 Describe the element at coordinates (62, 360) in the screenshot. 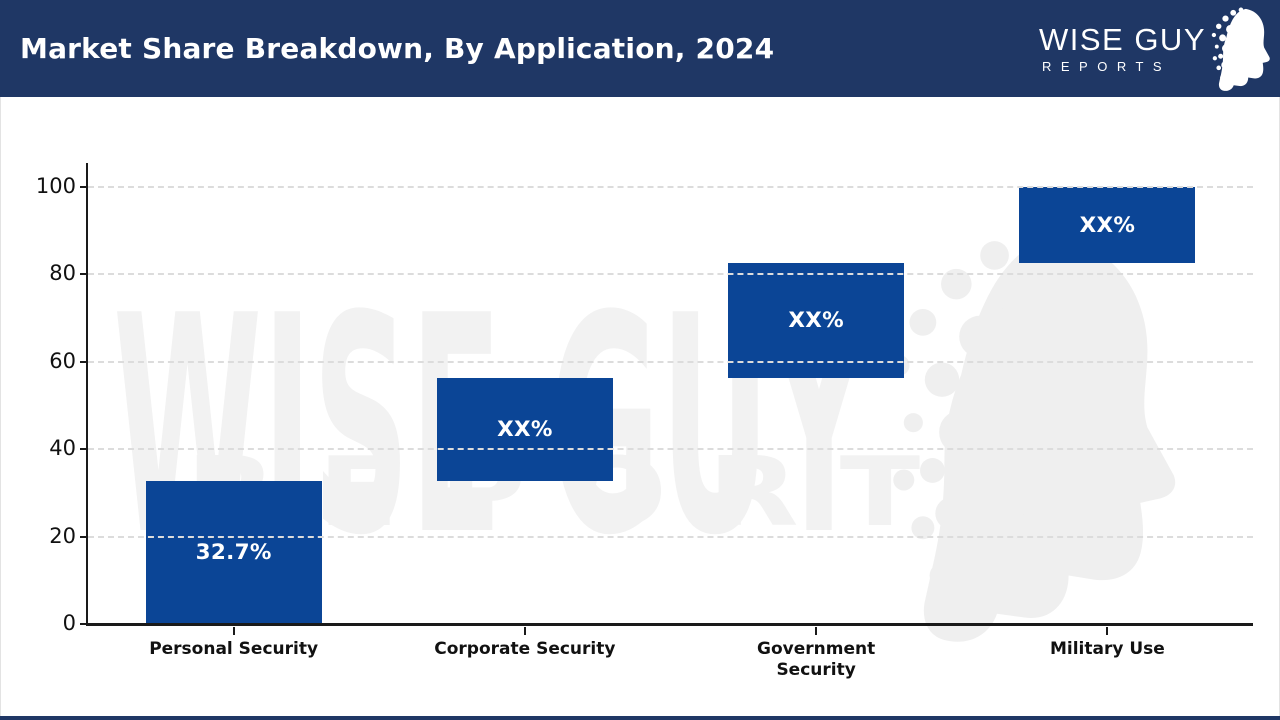

I see `y-tick-label: 60` at that location.